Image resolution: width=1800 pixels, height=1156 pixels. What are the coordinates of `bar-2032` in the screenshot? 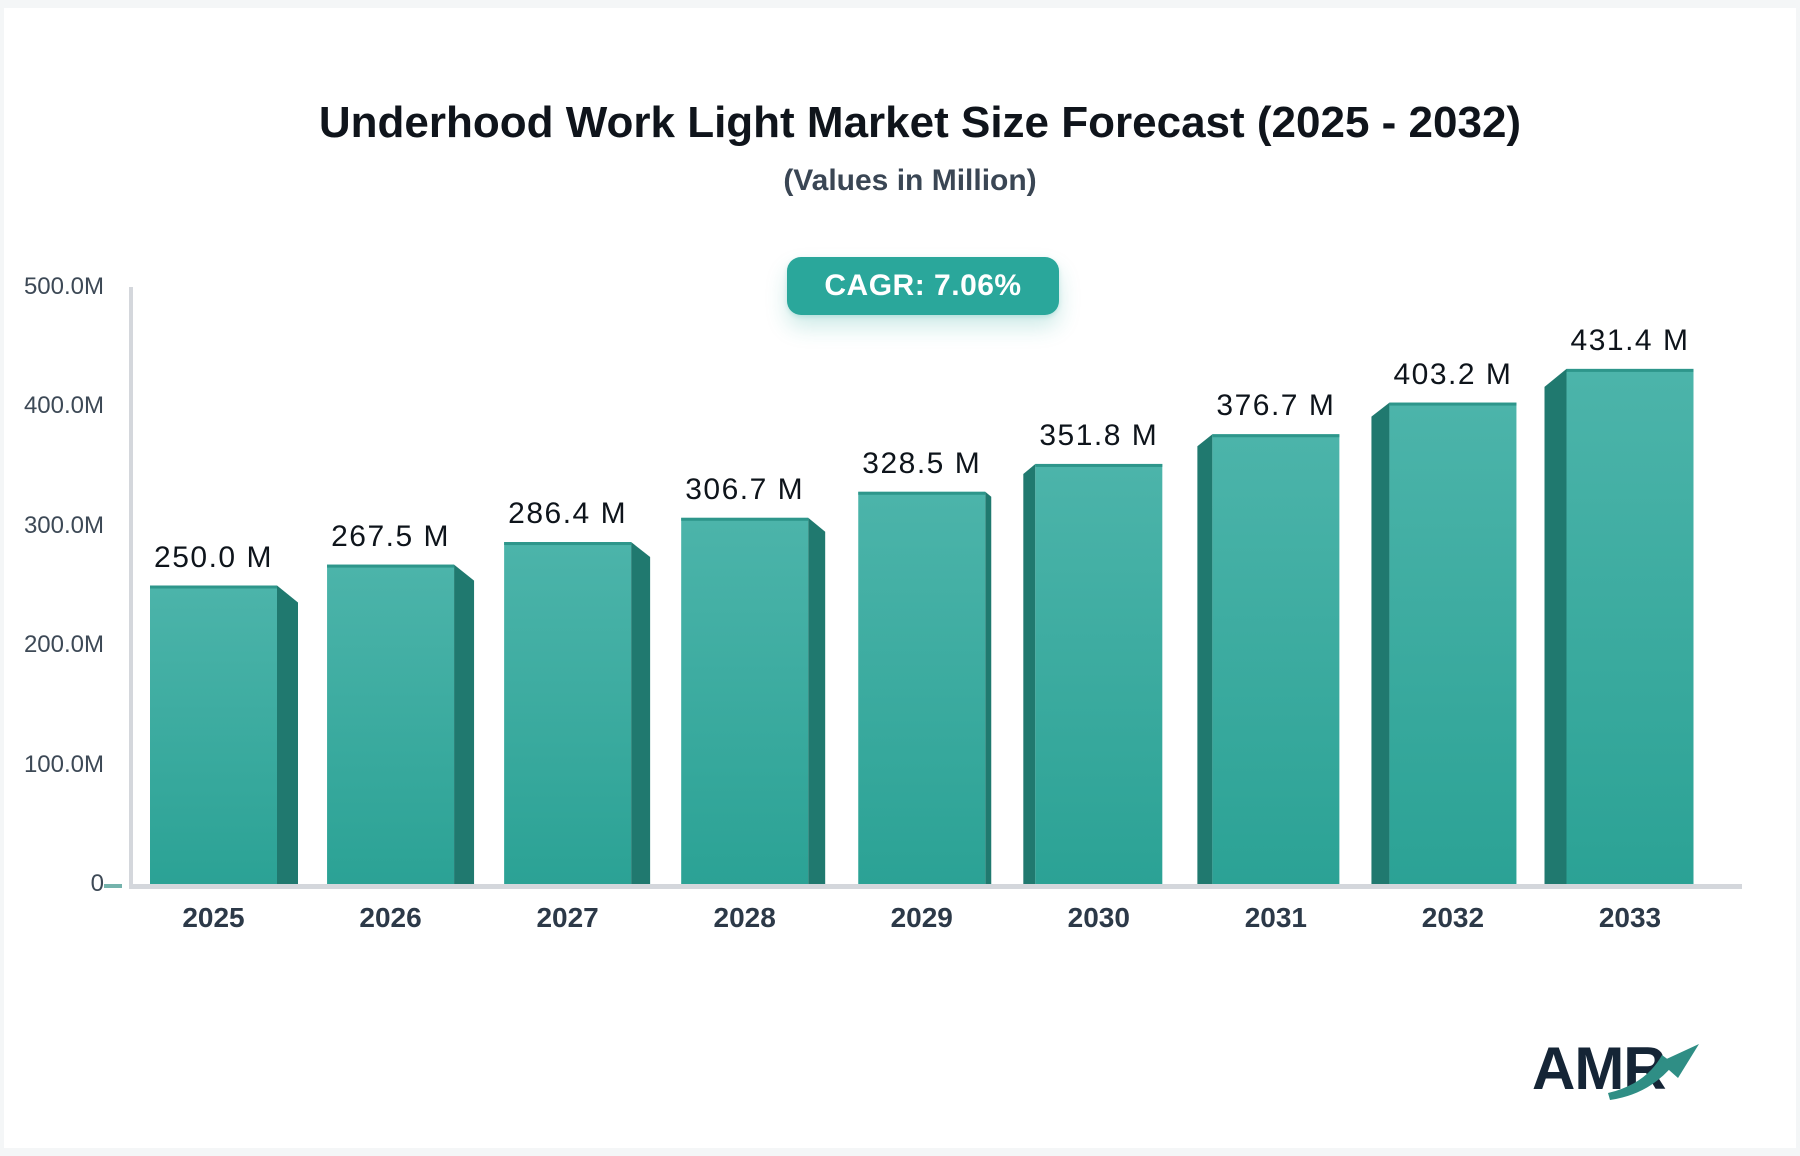 It's located at (1444, 643).